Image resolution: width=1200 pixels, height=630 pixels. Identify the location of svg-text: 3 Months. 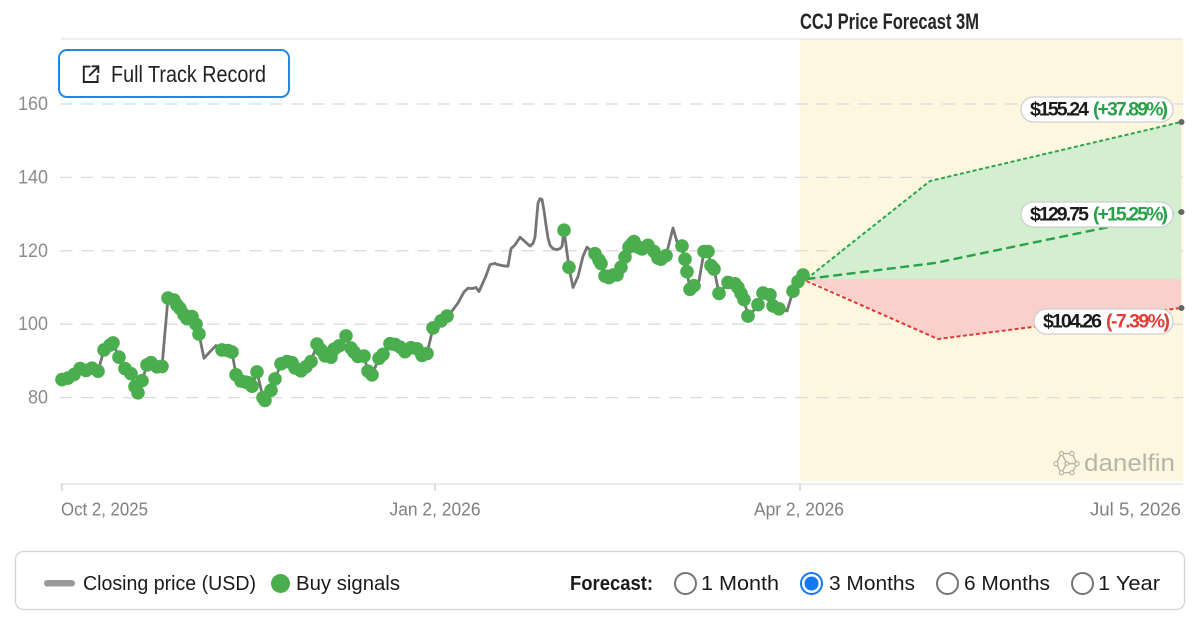
(872, 584).